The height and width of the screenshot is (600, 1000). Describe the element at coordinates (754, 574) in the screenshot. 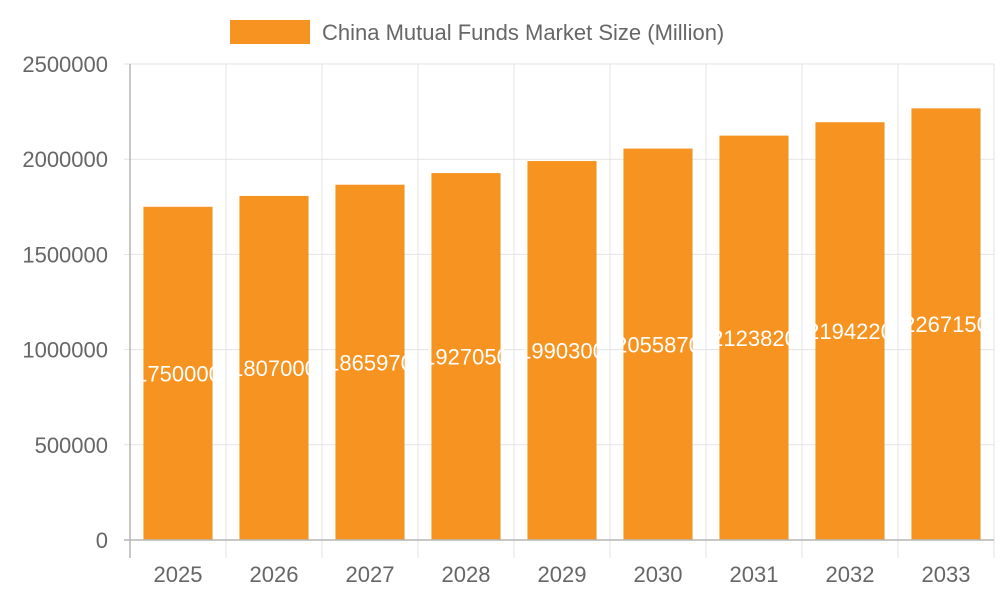

I see `x-tick-label: 2031` at that location.